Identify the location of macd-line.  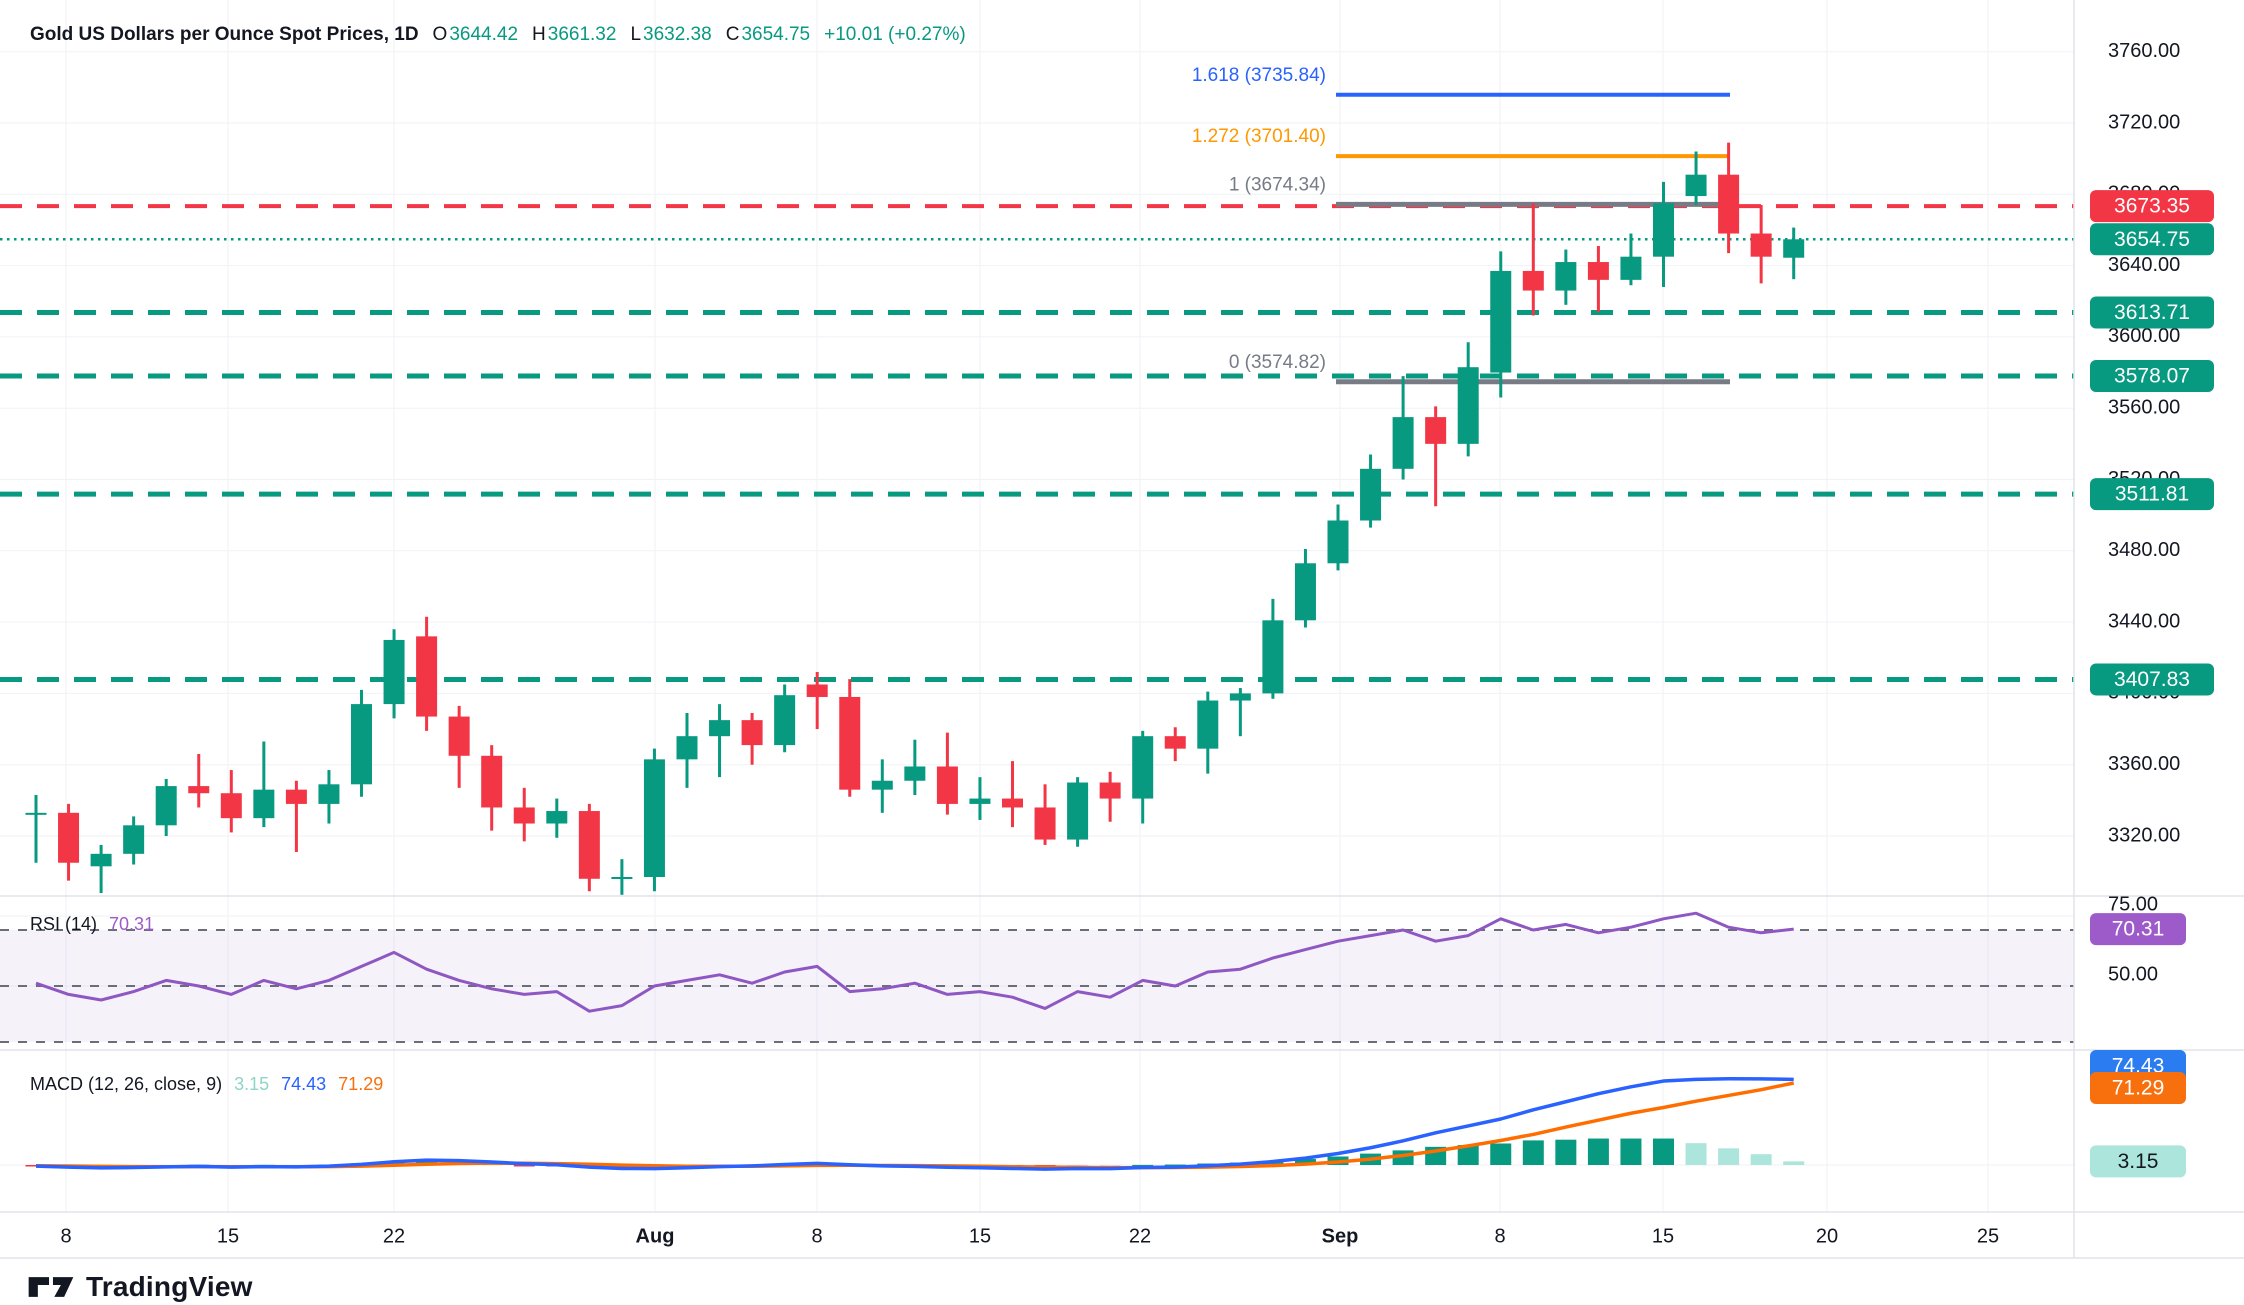
(914, 1124).